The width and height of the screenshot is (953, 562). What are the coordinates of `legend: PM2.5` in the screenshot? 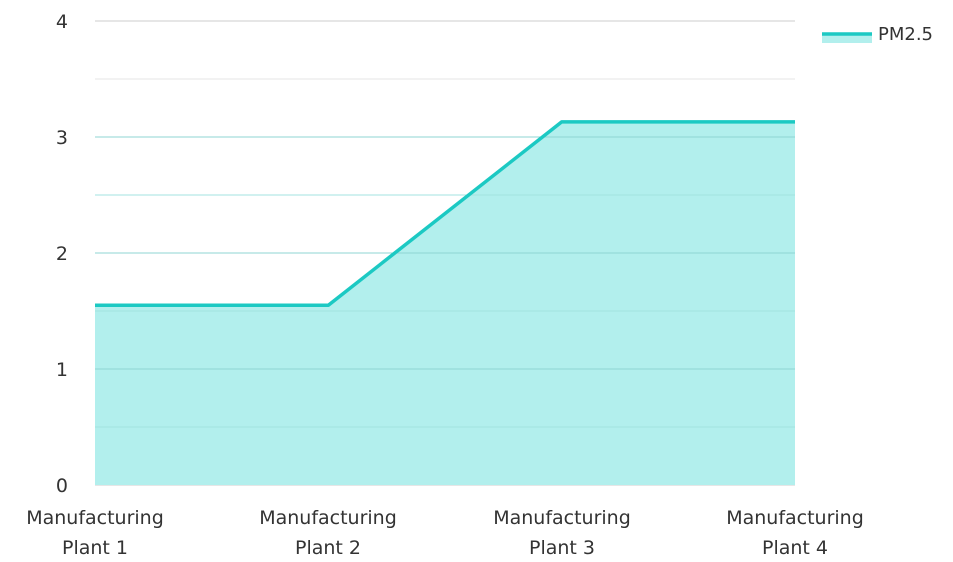 It's located at (877, 34).